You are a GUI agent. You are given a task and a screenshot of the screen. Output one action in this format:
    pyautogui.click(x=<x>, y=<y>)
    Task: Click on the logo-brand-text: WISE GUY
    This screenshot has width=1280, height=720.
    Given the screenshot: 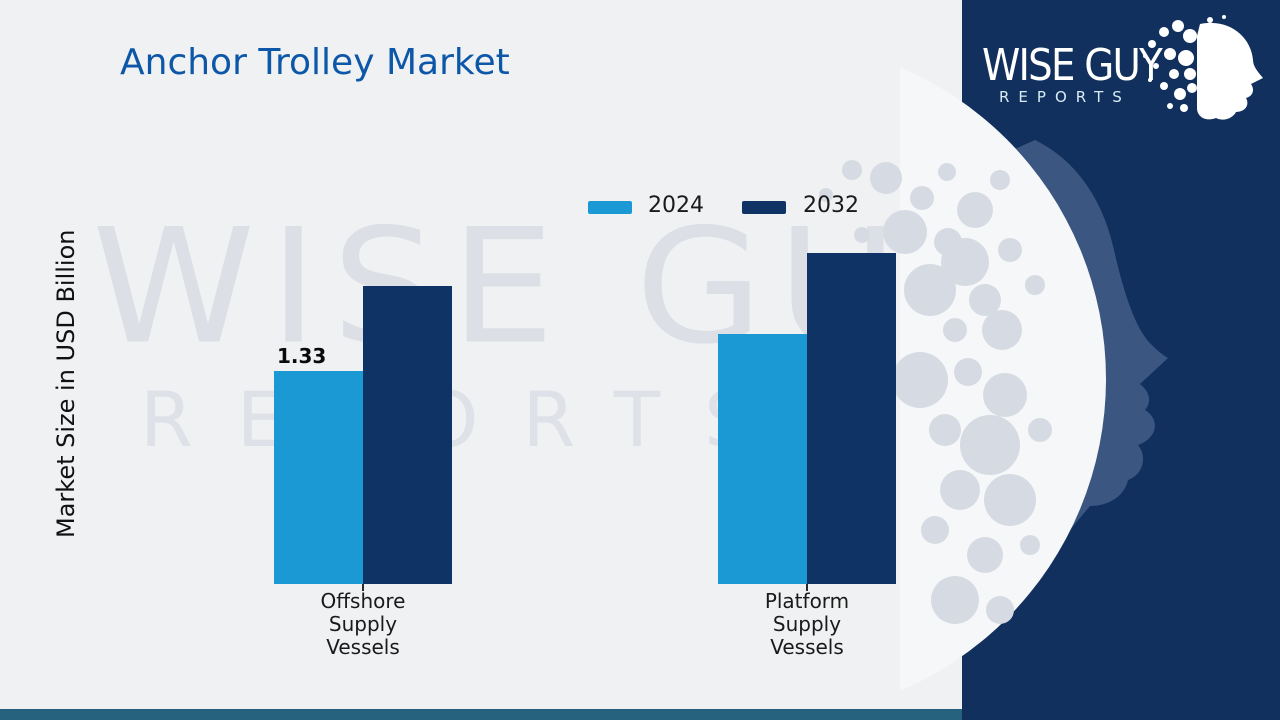 What is the action you would take?
    pyautogui.click(x=1072, y=65)
    